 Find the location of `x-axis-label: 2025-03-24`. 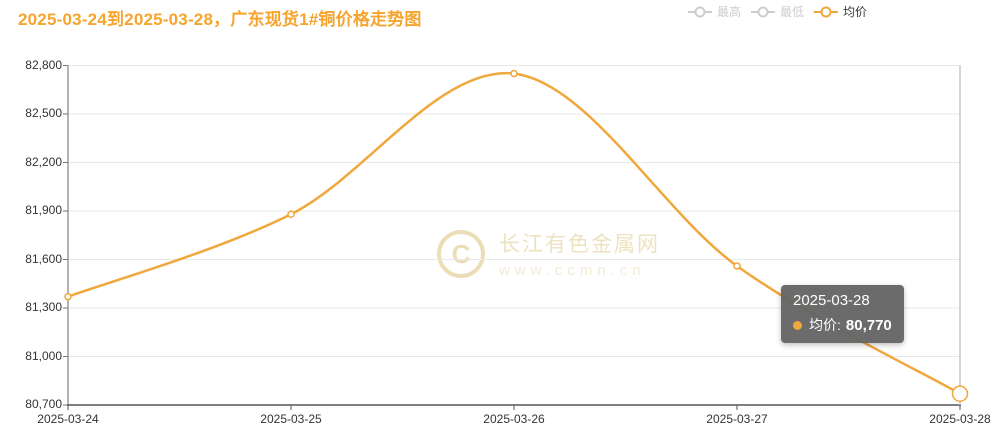

x-axis-label: 2025-03-24 is located at coordinates (68, 419).